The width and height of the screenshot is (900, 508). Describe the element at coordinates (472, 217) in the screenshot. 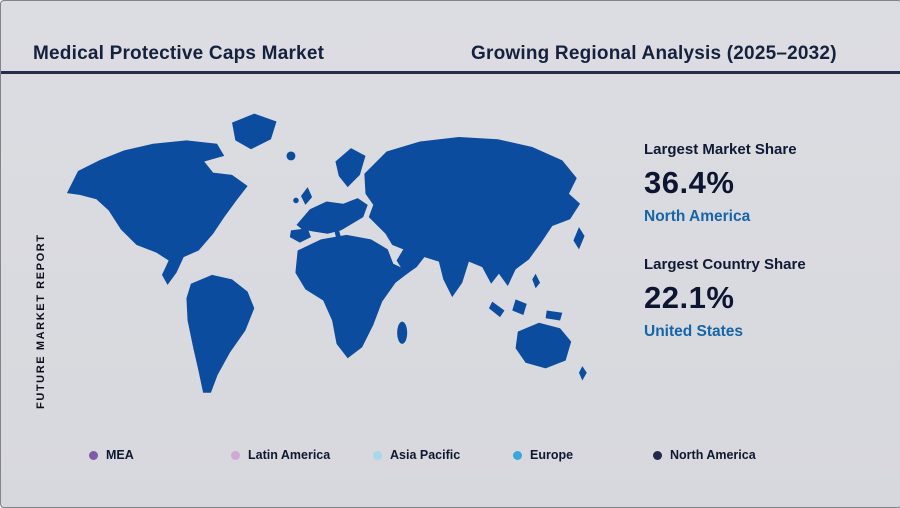

I see `continent-asia` at that location.